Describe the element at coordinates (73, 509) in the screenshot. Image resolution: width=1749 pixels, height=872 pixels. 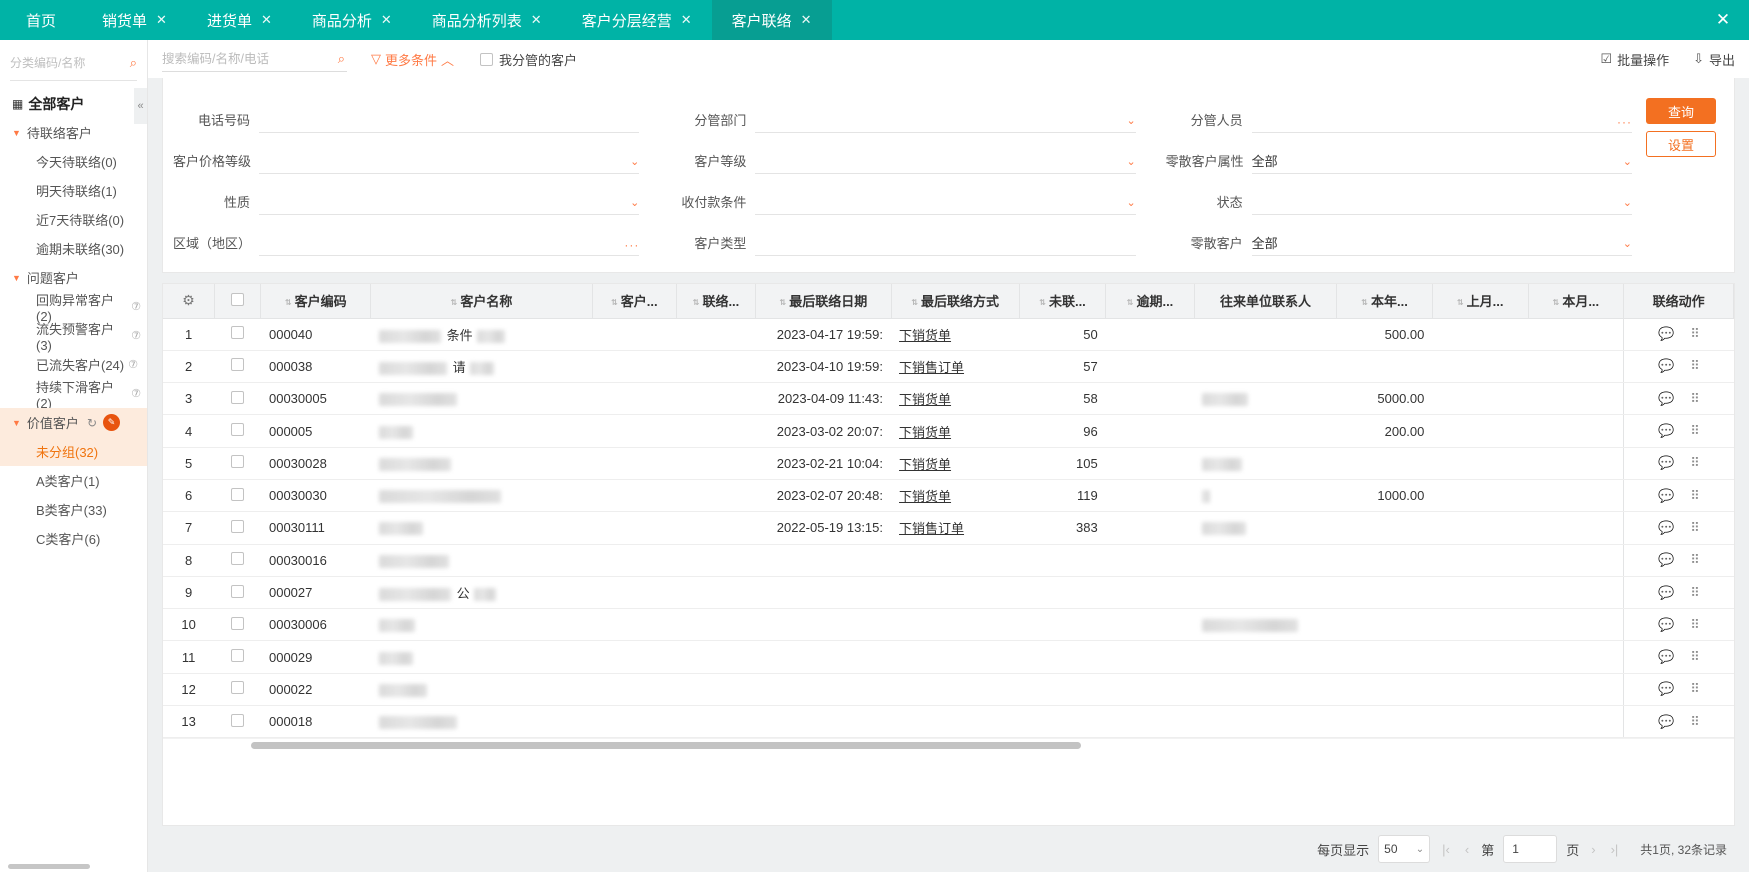
I see `sidebar-item-class-b: B类客户(33)` at that location.